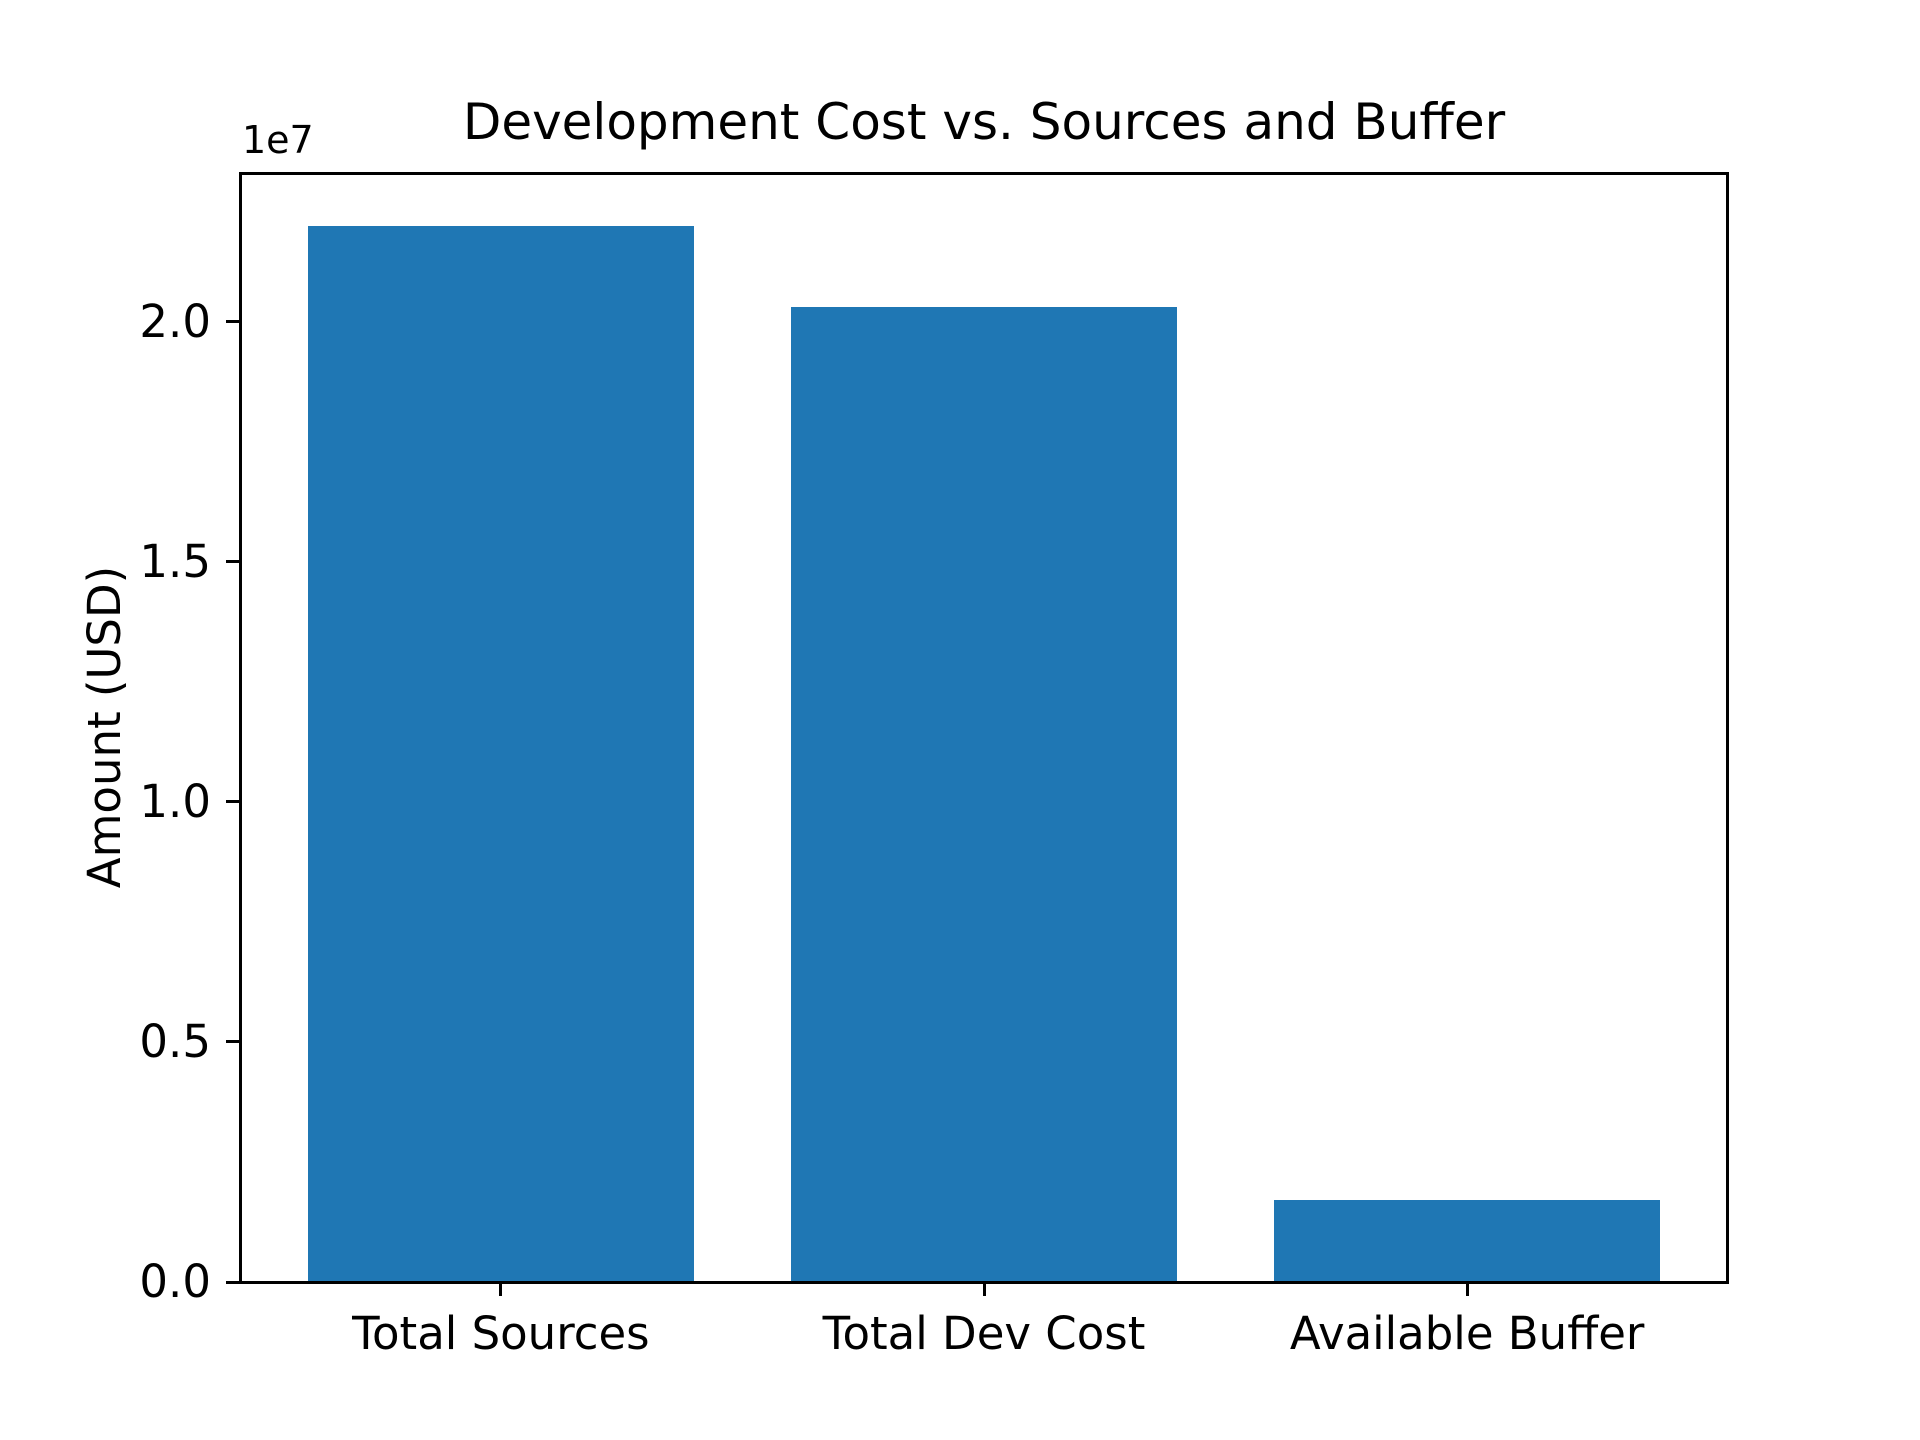 Image resolution: width=1920 pixels, height=1440 pixels. What do you see at coordinates (175, 321) in the screenshot?
I see `y-tick-label: 2.0` at bounding box center [175, 321].